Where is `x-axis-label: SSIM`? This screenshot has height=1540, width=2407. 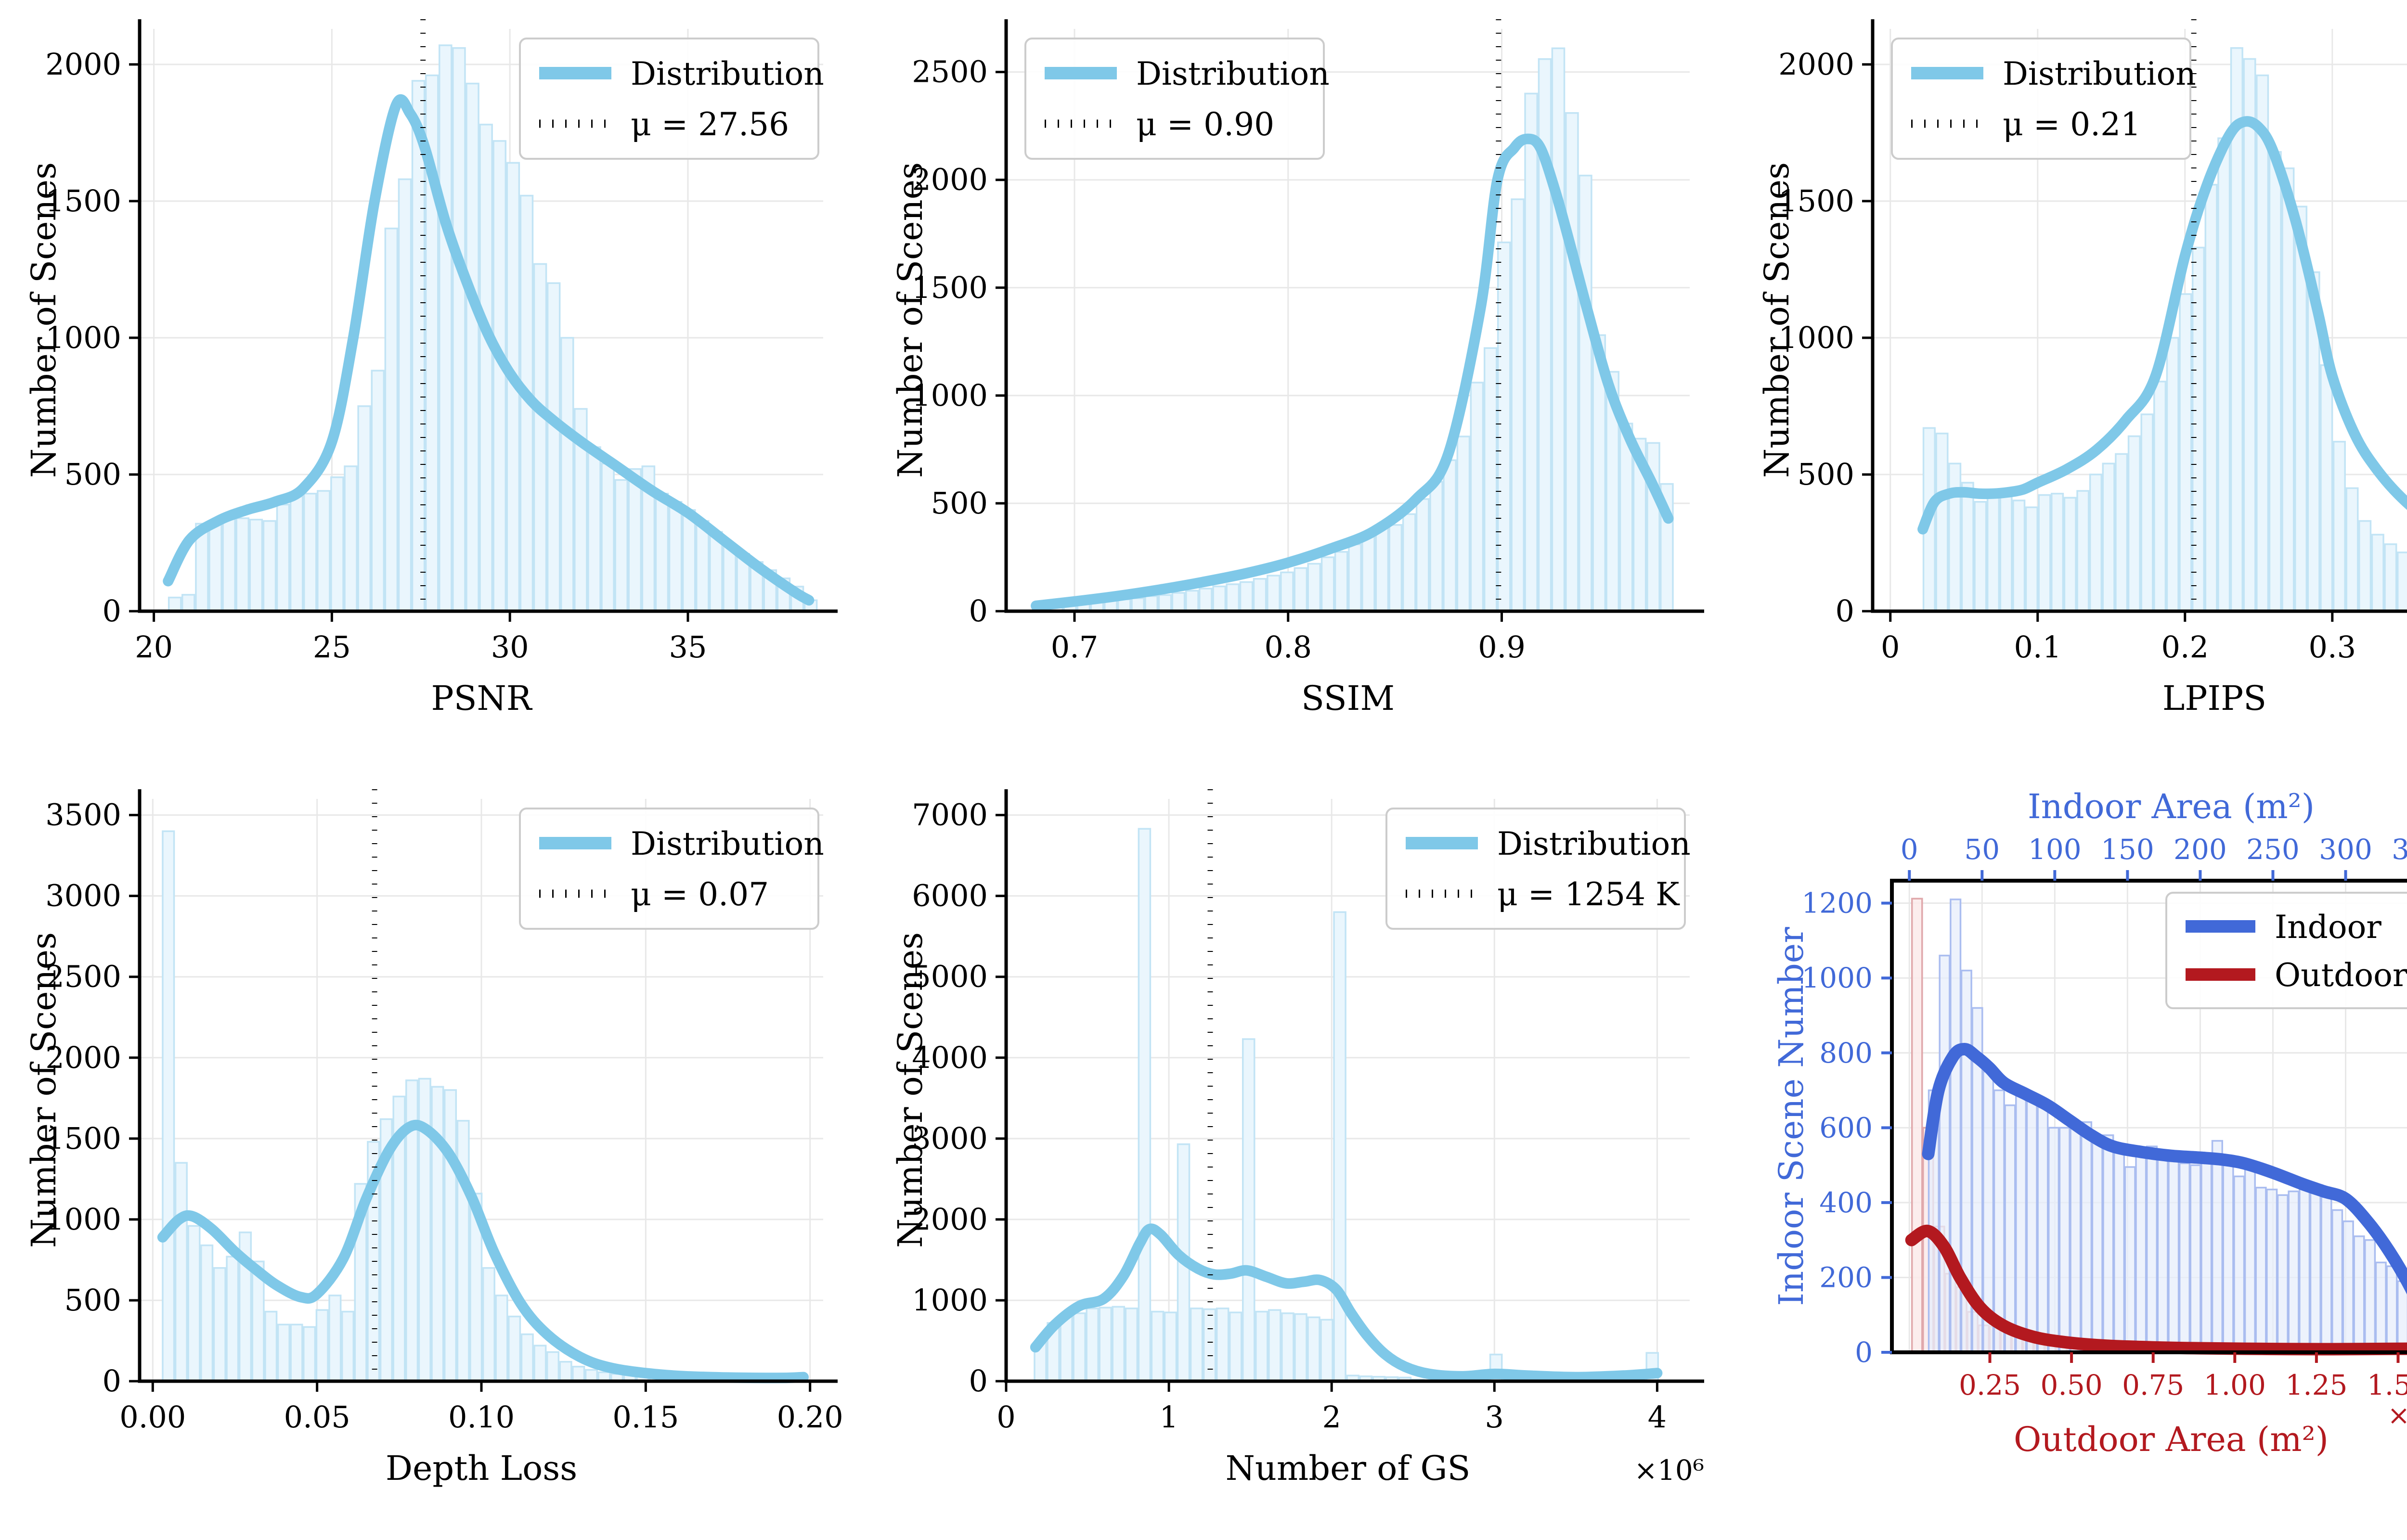
x-axis-label: SSIM is located at coordinates (1348, 698).